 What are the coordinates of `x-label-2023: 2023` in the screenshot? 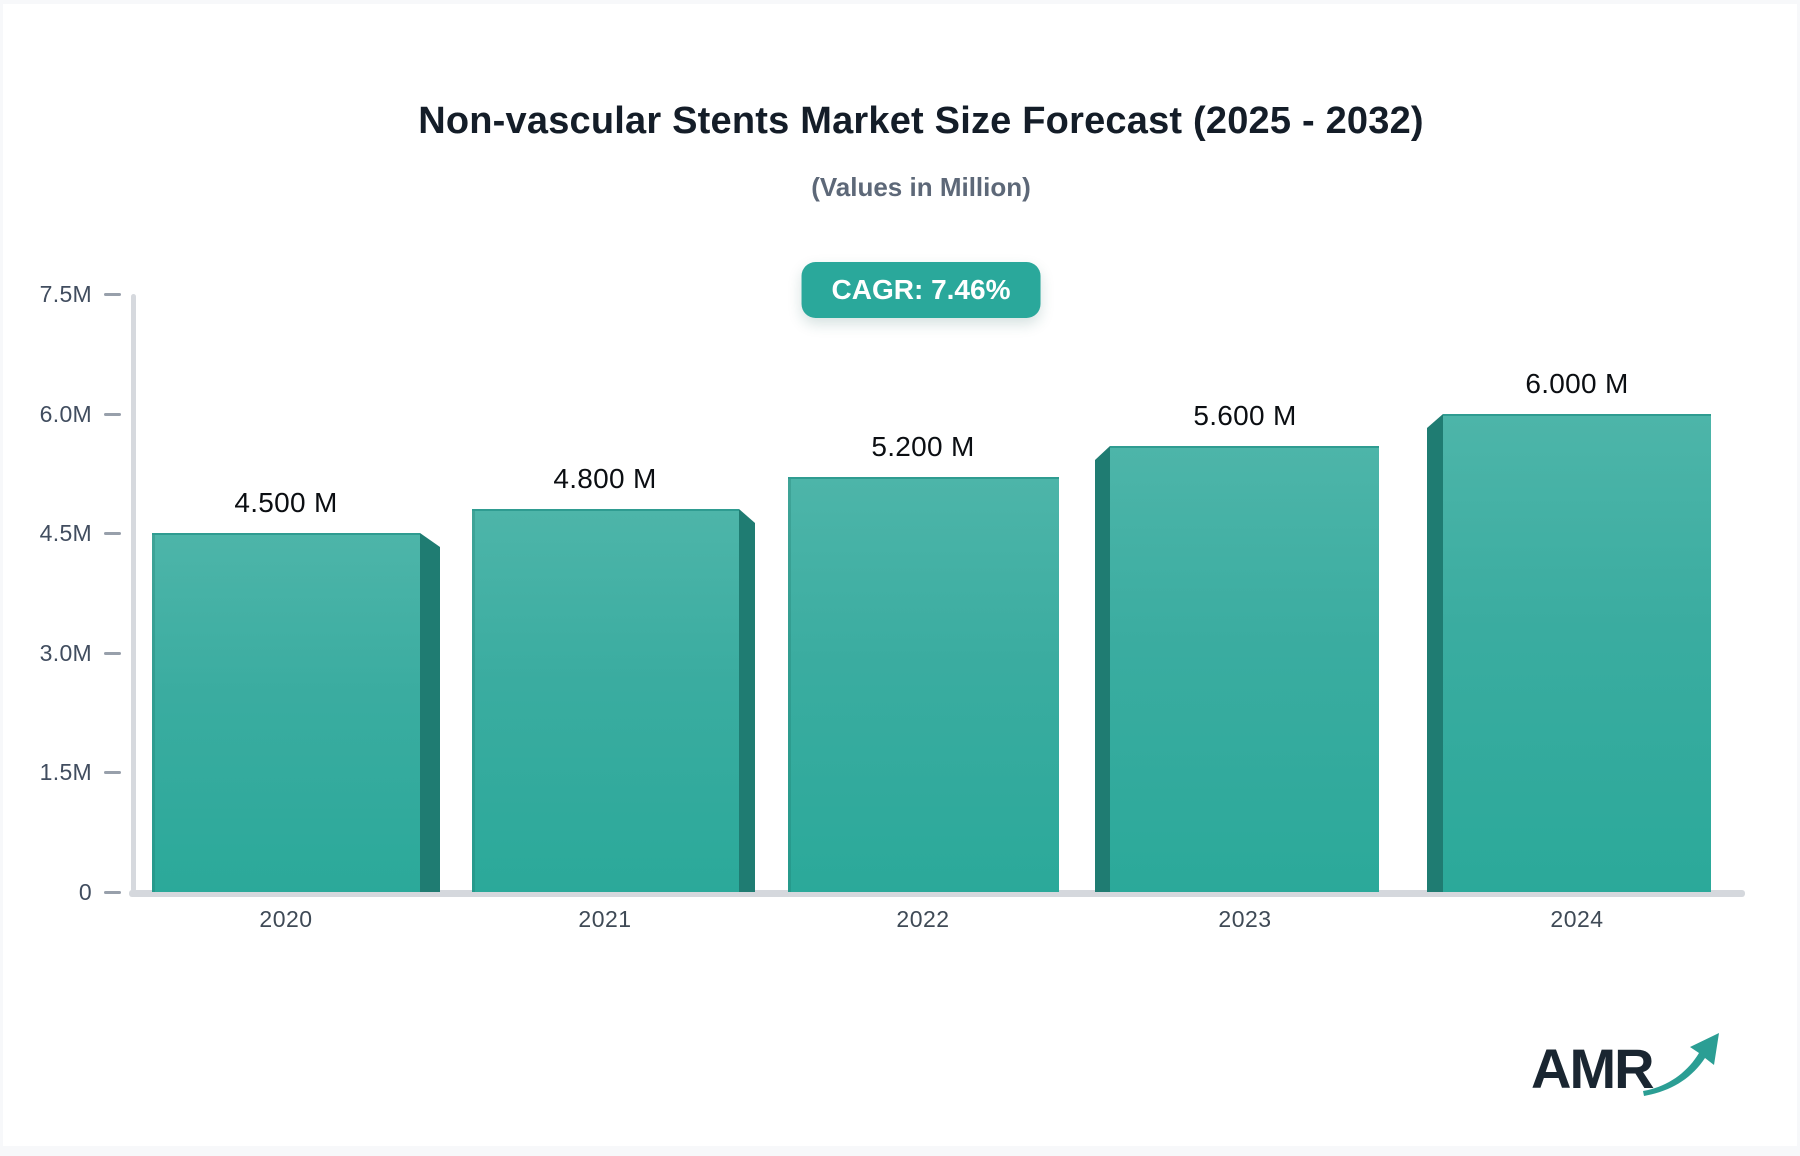 It's located at (1245, 919).